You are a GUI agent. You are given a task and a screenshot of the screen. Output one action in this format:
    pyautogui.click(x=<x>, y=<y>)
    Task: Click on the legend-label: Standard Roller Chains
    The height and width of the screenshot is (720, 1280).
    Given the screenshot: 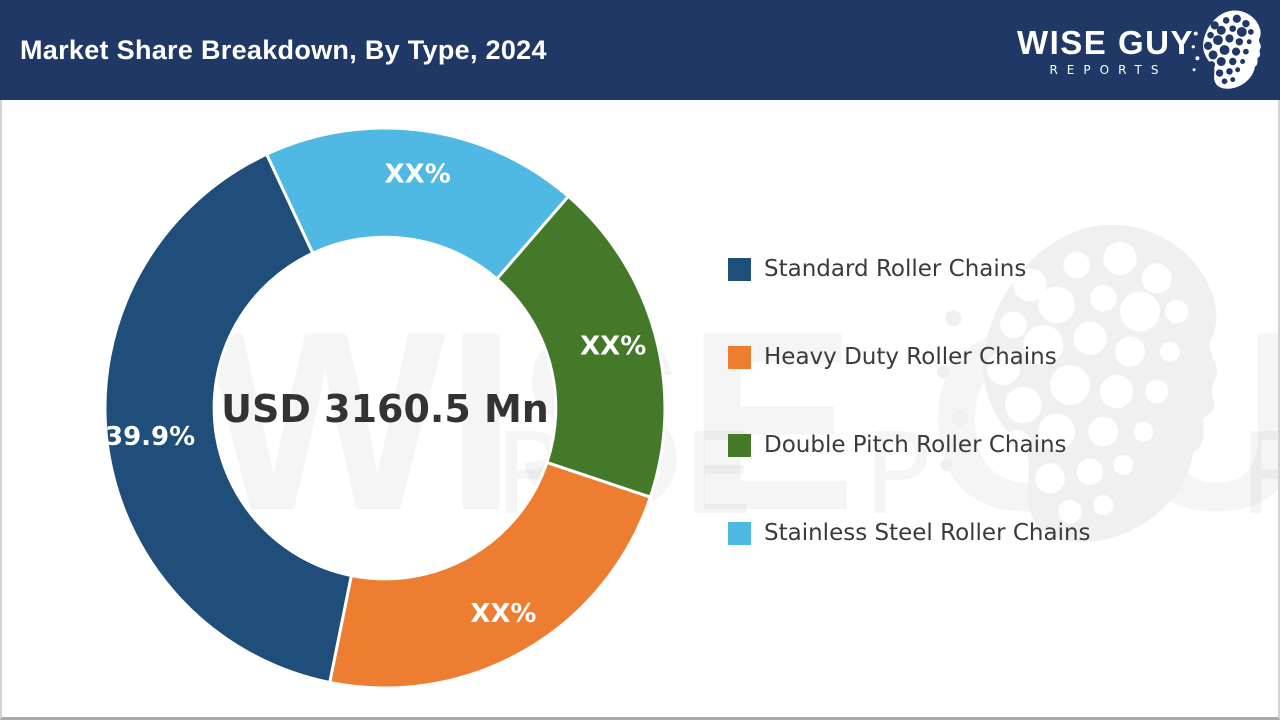 What is the action you would take?
    pyautogui.click(x=895, y=269)
    